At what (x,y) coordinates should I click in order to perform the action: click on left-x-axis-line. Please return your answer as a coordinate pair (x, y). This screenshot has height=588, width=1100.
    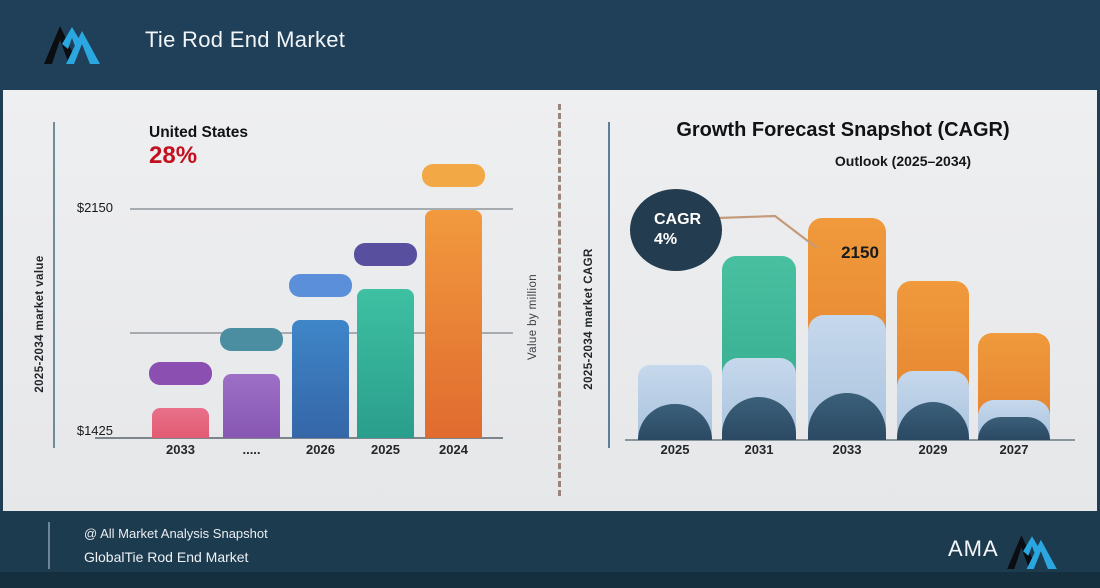
    Looking at the image, I should click on (299, 438).